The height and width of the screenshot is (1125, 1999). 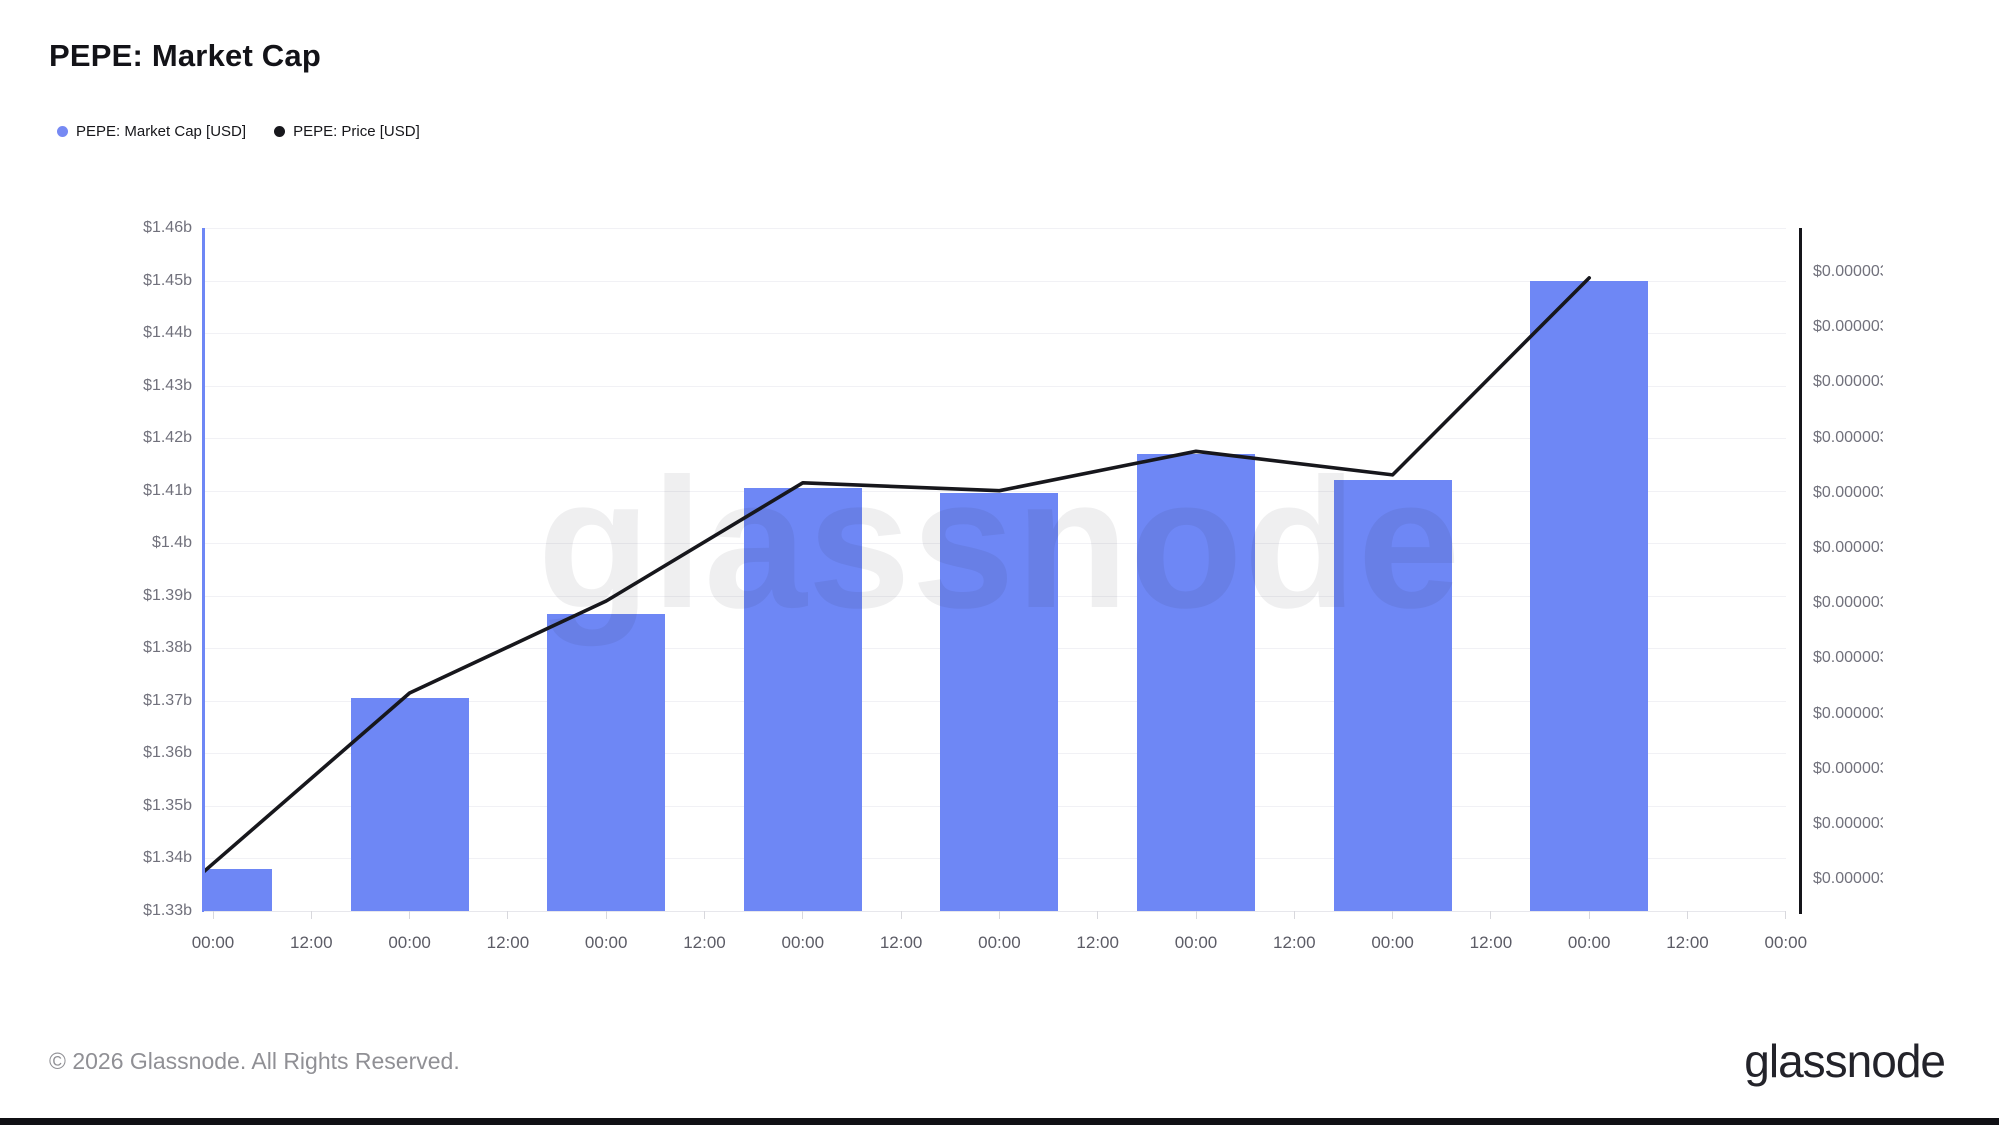 What do you see at coordinates (356, 131) in the screenshot?
I see `legend-label-price: PEPE: Price [USD]` at bounding box center [356, 131].